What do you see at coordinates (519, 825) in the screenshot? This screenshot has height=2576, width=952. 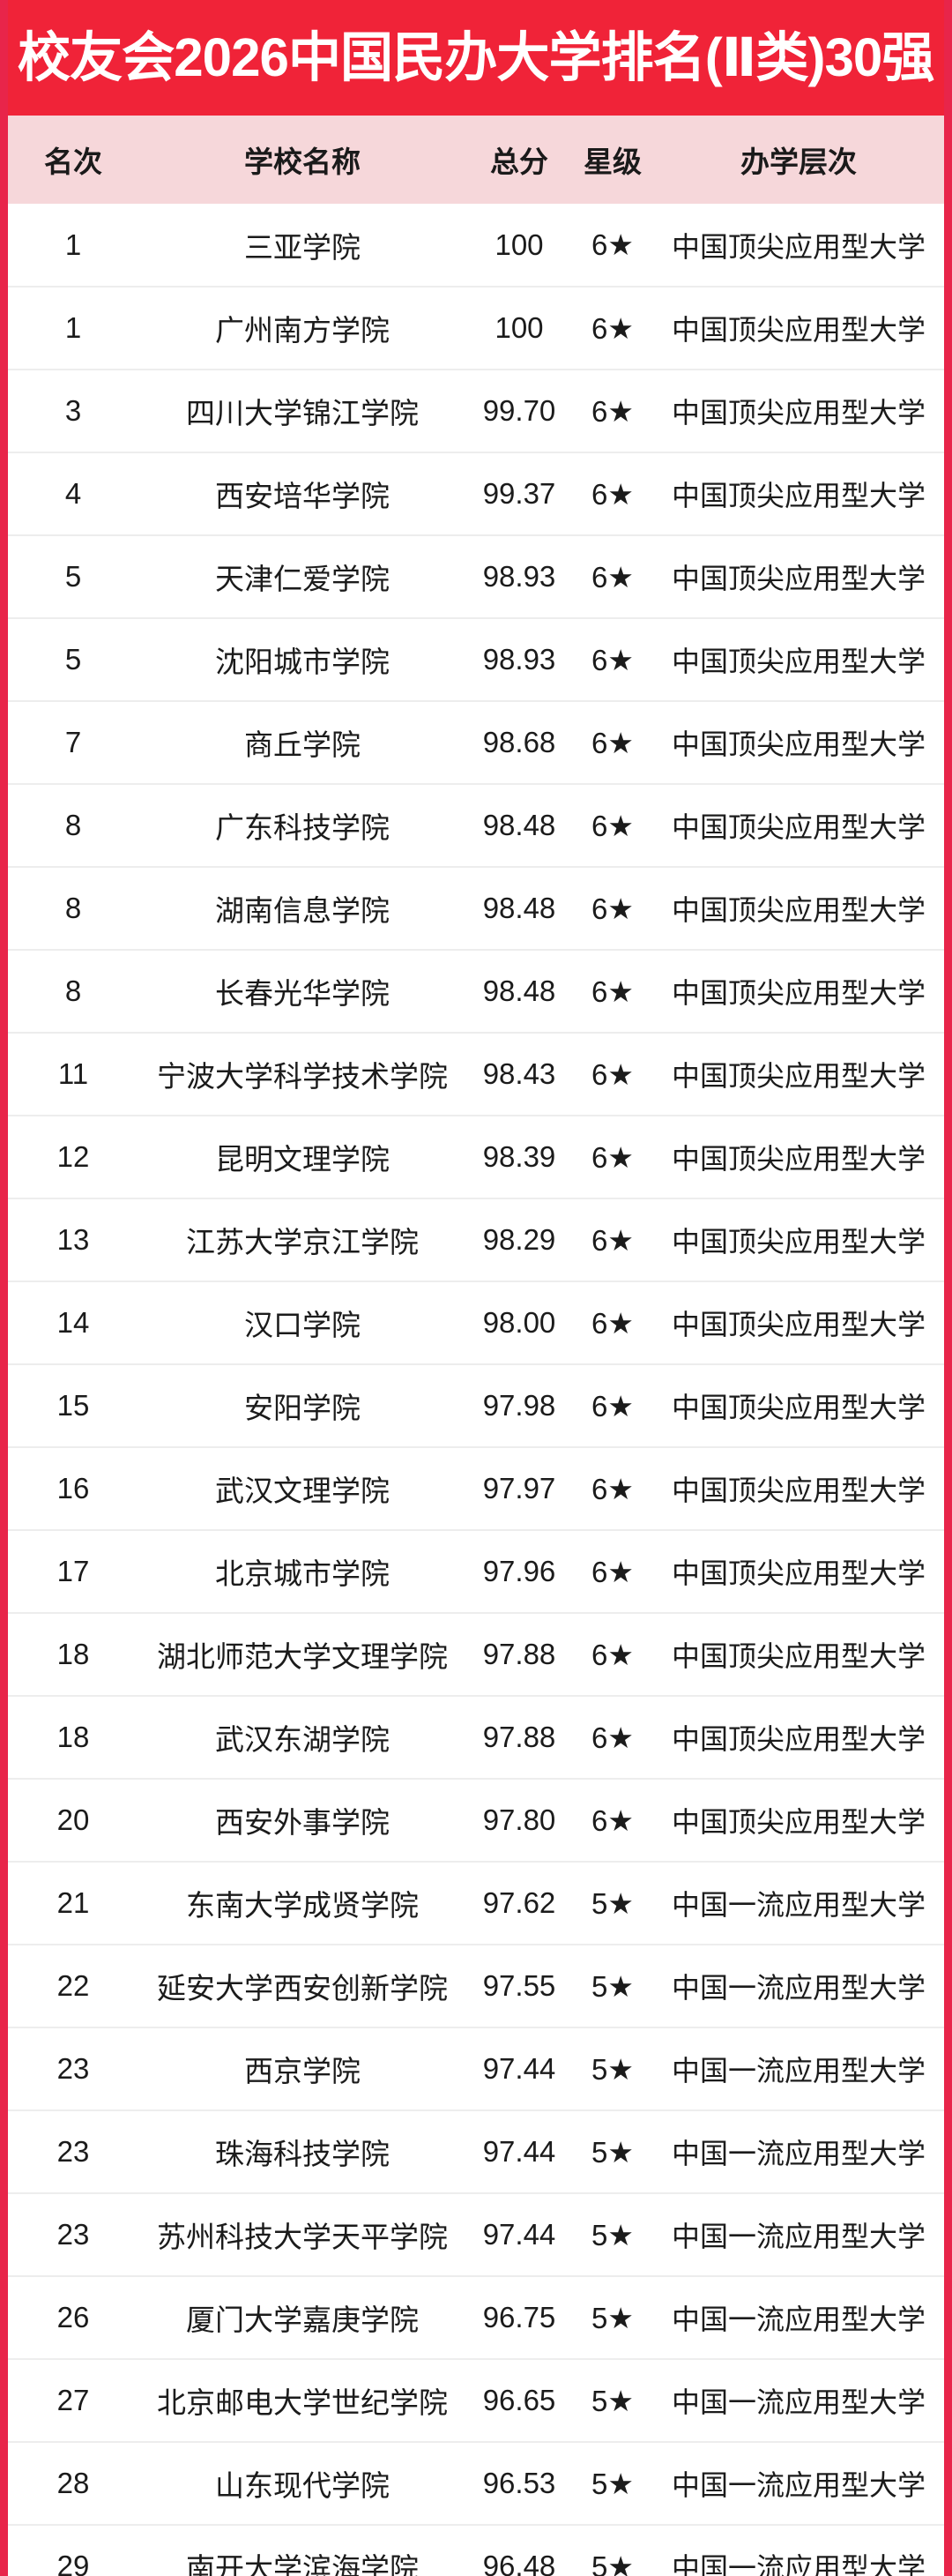 I see `cell-score: 98.48` at bounding box center [519, 825].